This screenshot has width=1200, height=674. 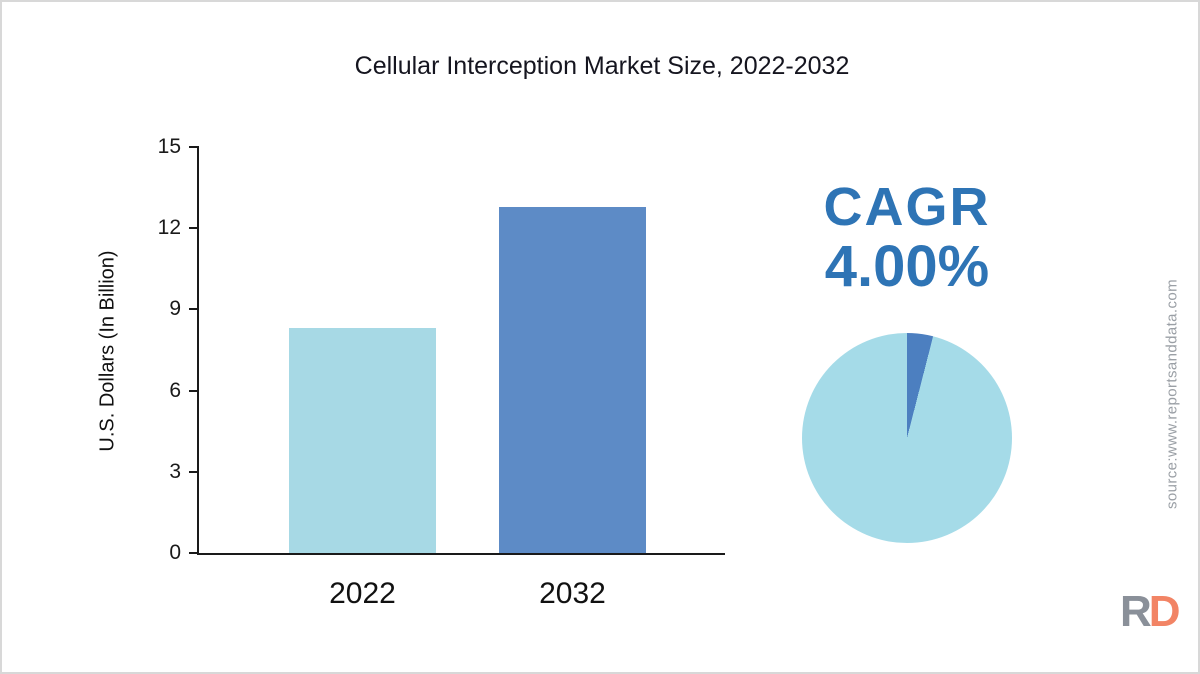 I want to click on cagr-pie, so click(x=907, y=437).